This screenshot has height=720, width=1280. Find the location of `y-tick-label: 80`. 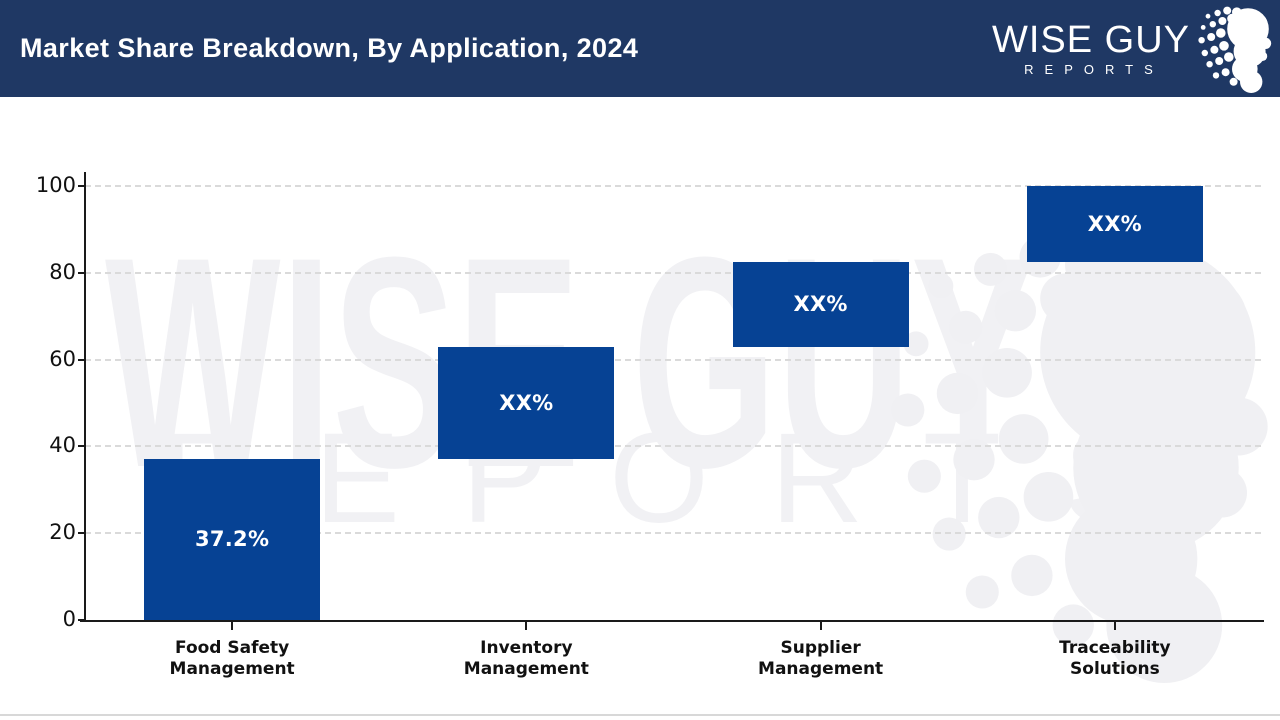

y-tick-label: 80 is located at coordinates (62, 271).